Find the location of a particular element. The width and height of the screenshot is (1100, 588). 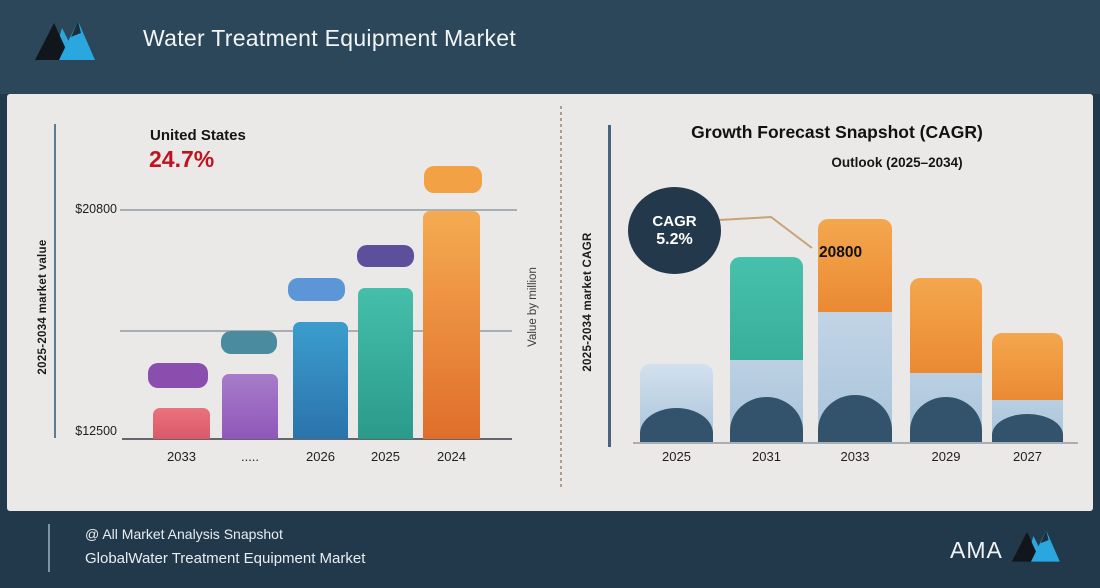

footer-line1: @ All Market Analysis Snapshot is located at coordinates (184, 534).